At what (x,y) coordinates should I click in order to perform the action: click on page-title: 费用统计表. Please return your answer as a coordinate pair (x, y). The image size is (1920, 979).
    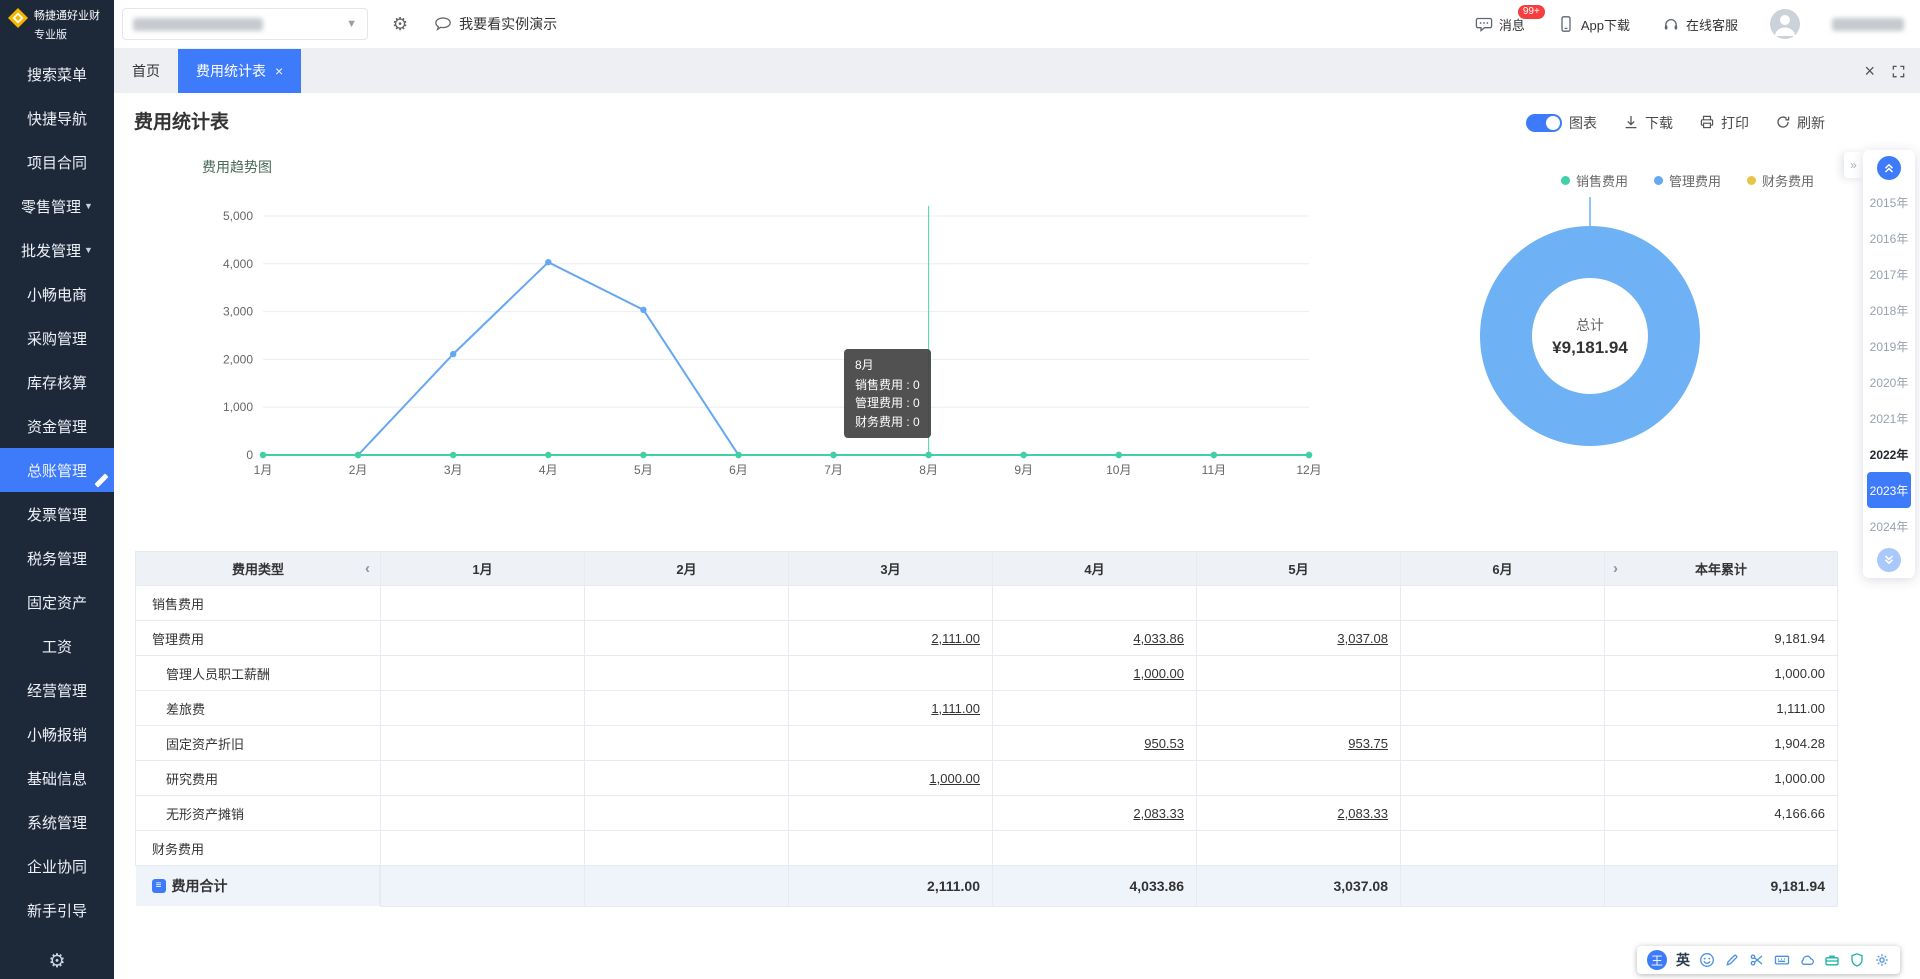
    Looking at the image, I should click on (182, 122).